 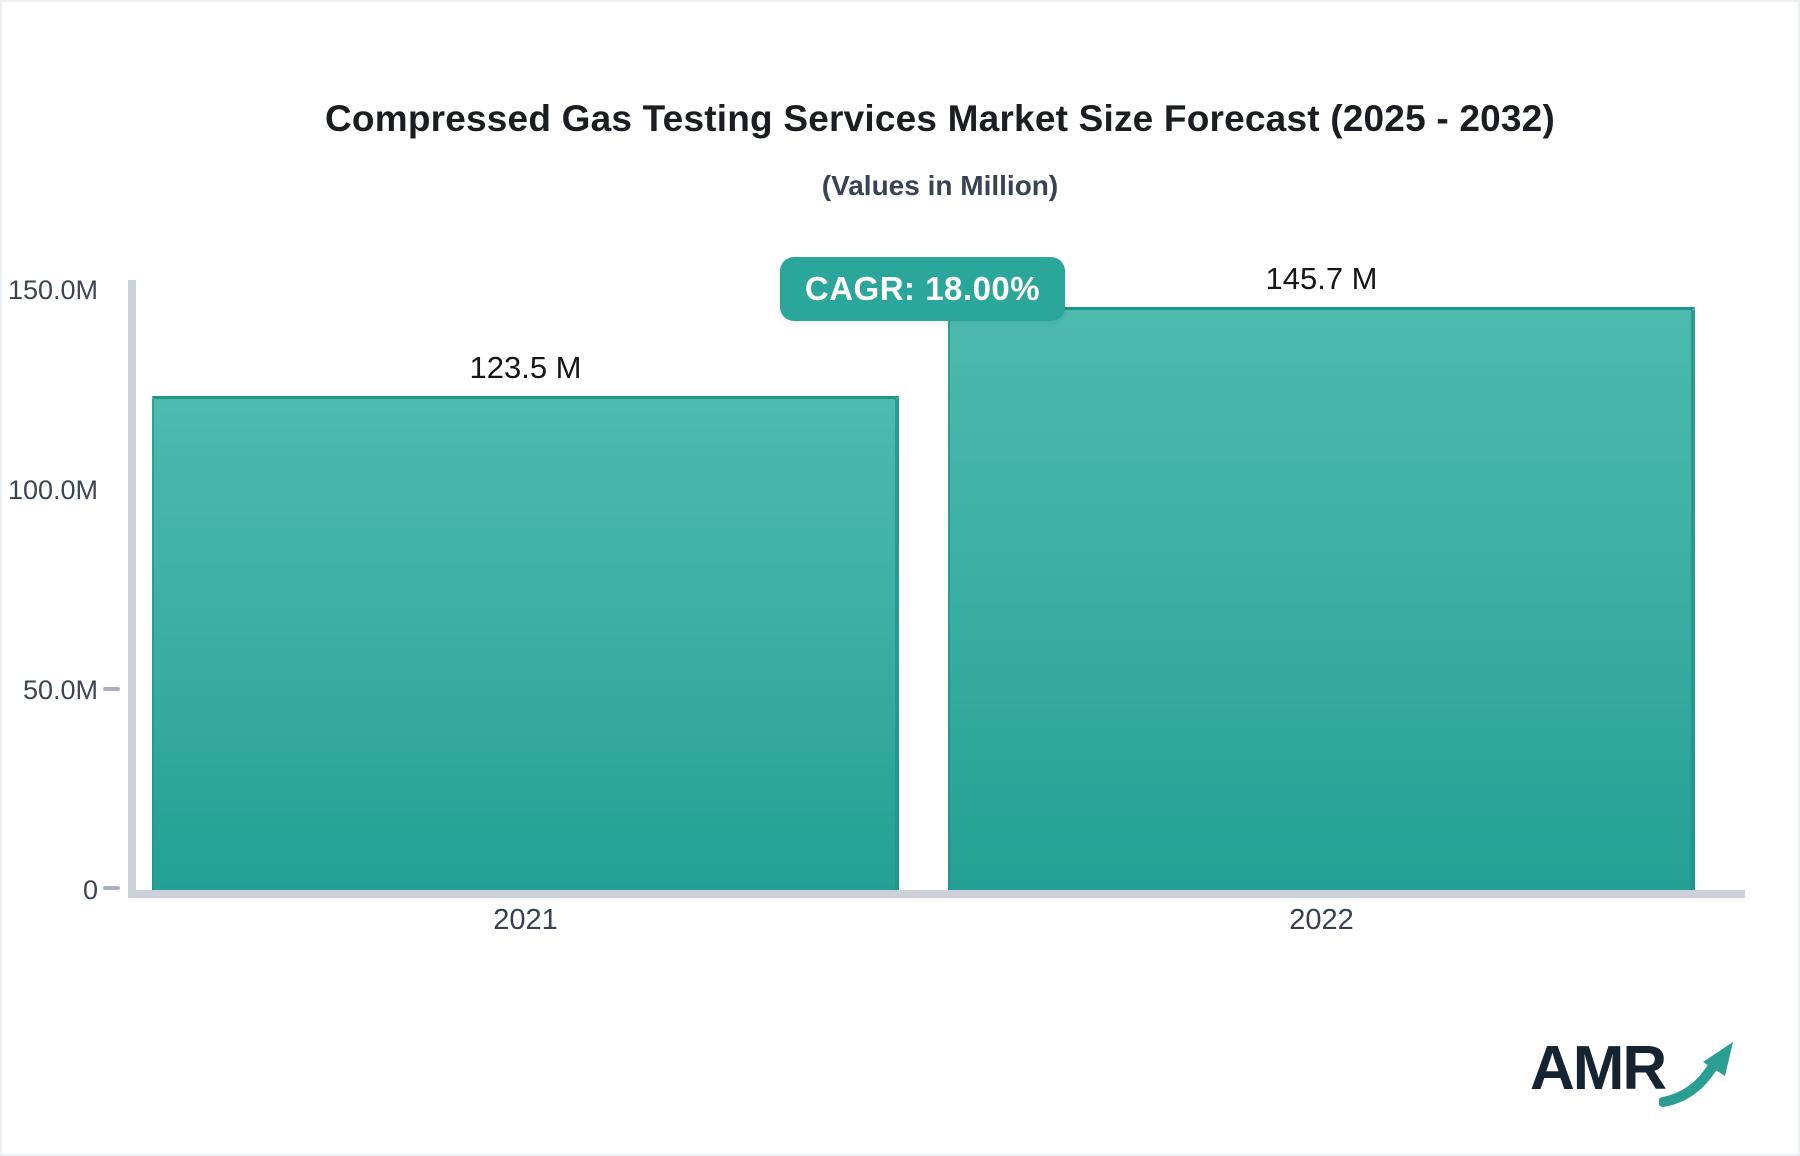 I want to click on y-tick-label-100: 100.0M, so click(x=52, y=490).